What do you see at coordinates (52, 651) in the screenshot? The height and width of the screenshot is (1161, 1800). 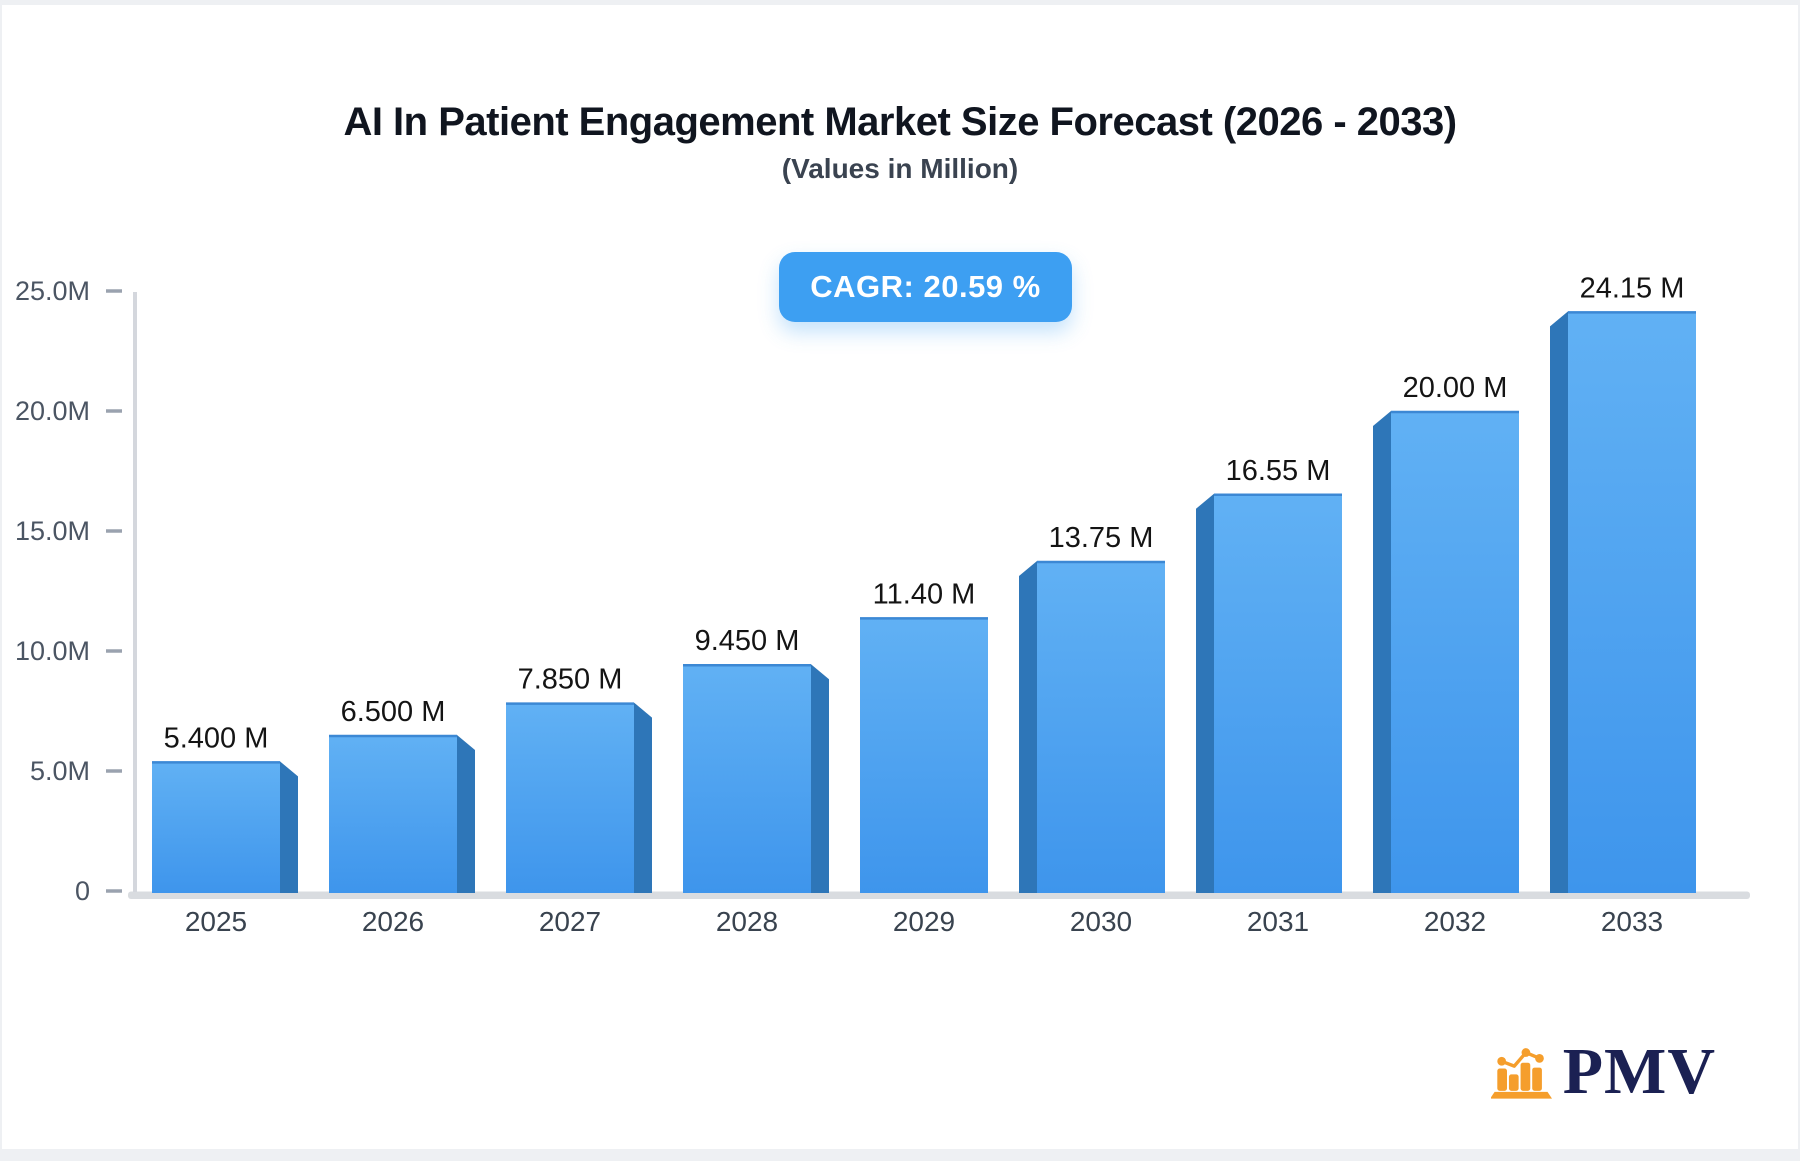 I see `y-tick-label: 10.0M` at bounding box center [52, 651].